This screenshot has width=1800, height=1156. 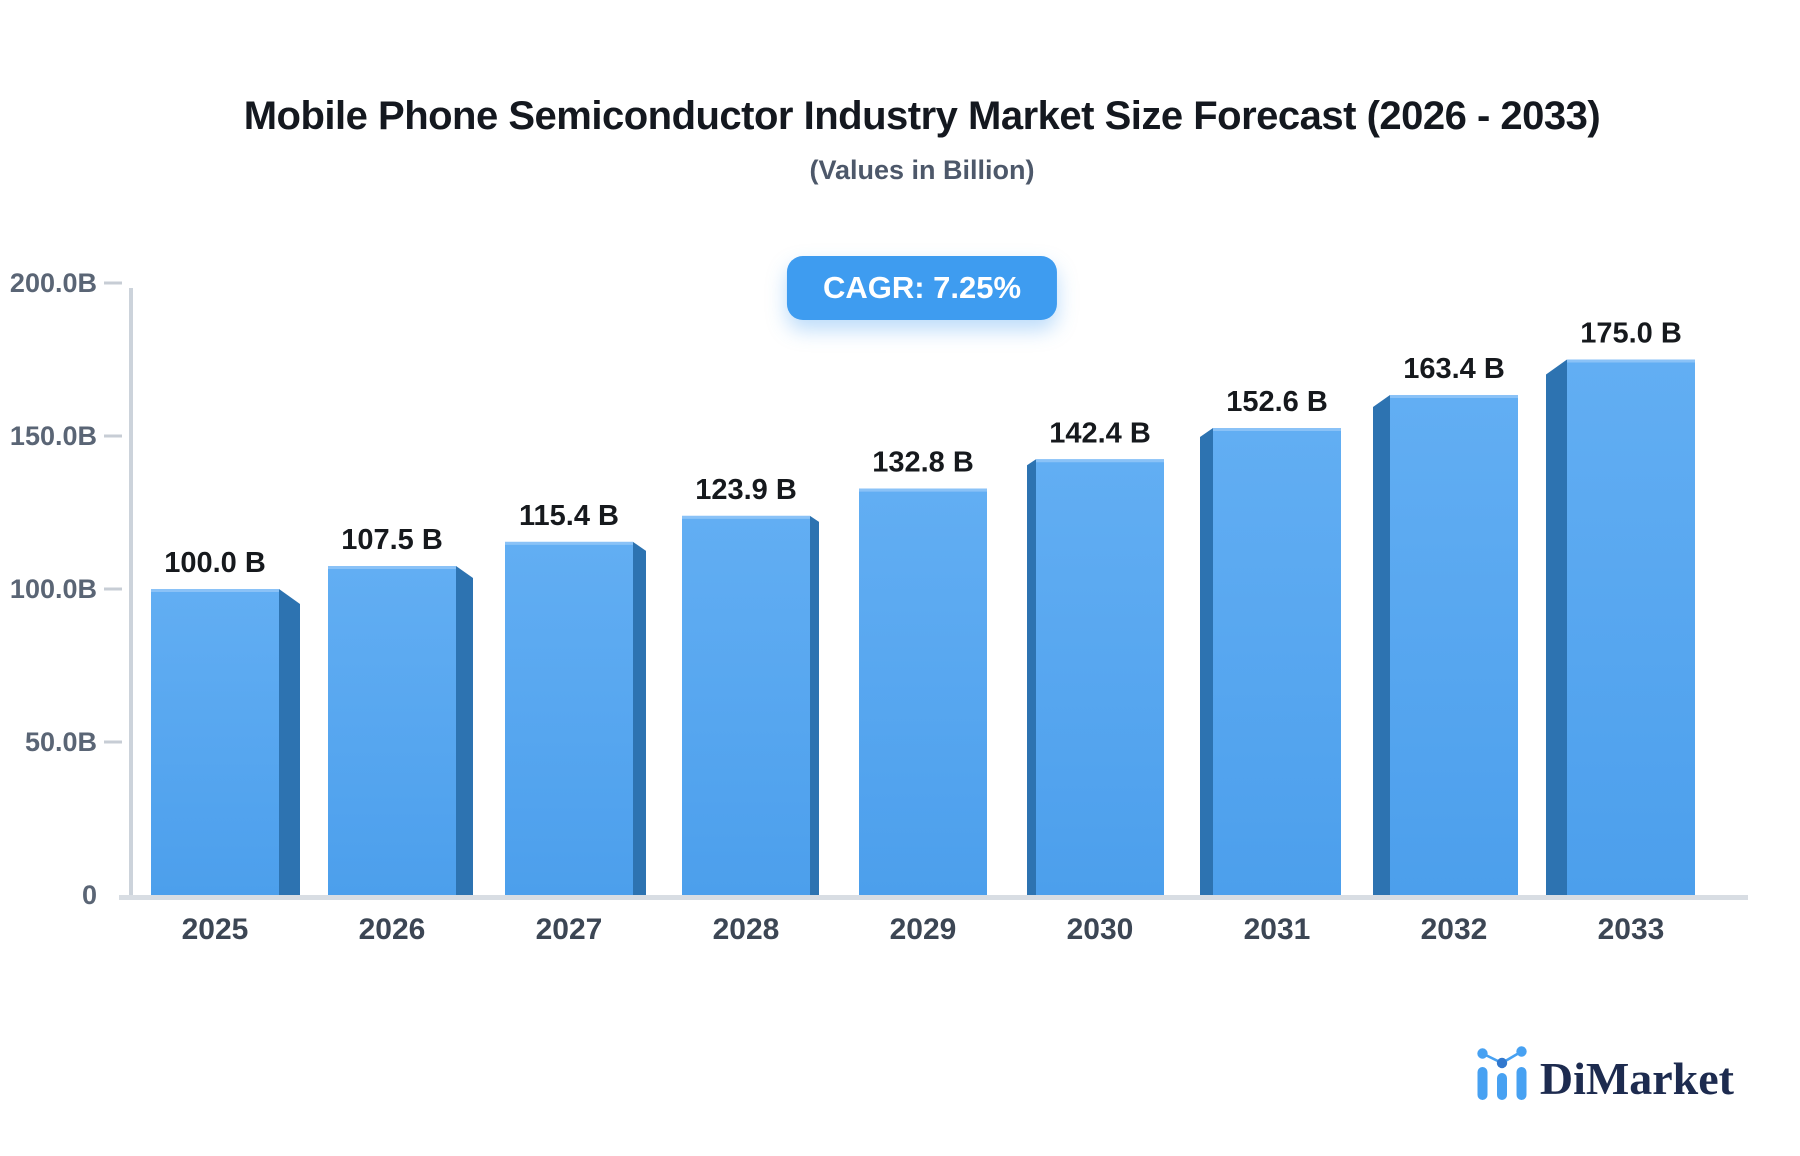 What do you see at coordinates (1100, 929) in the screenshot?
I see `x-tick-label: 2030` at bounding box center [1100, 929].